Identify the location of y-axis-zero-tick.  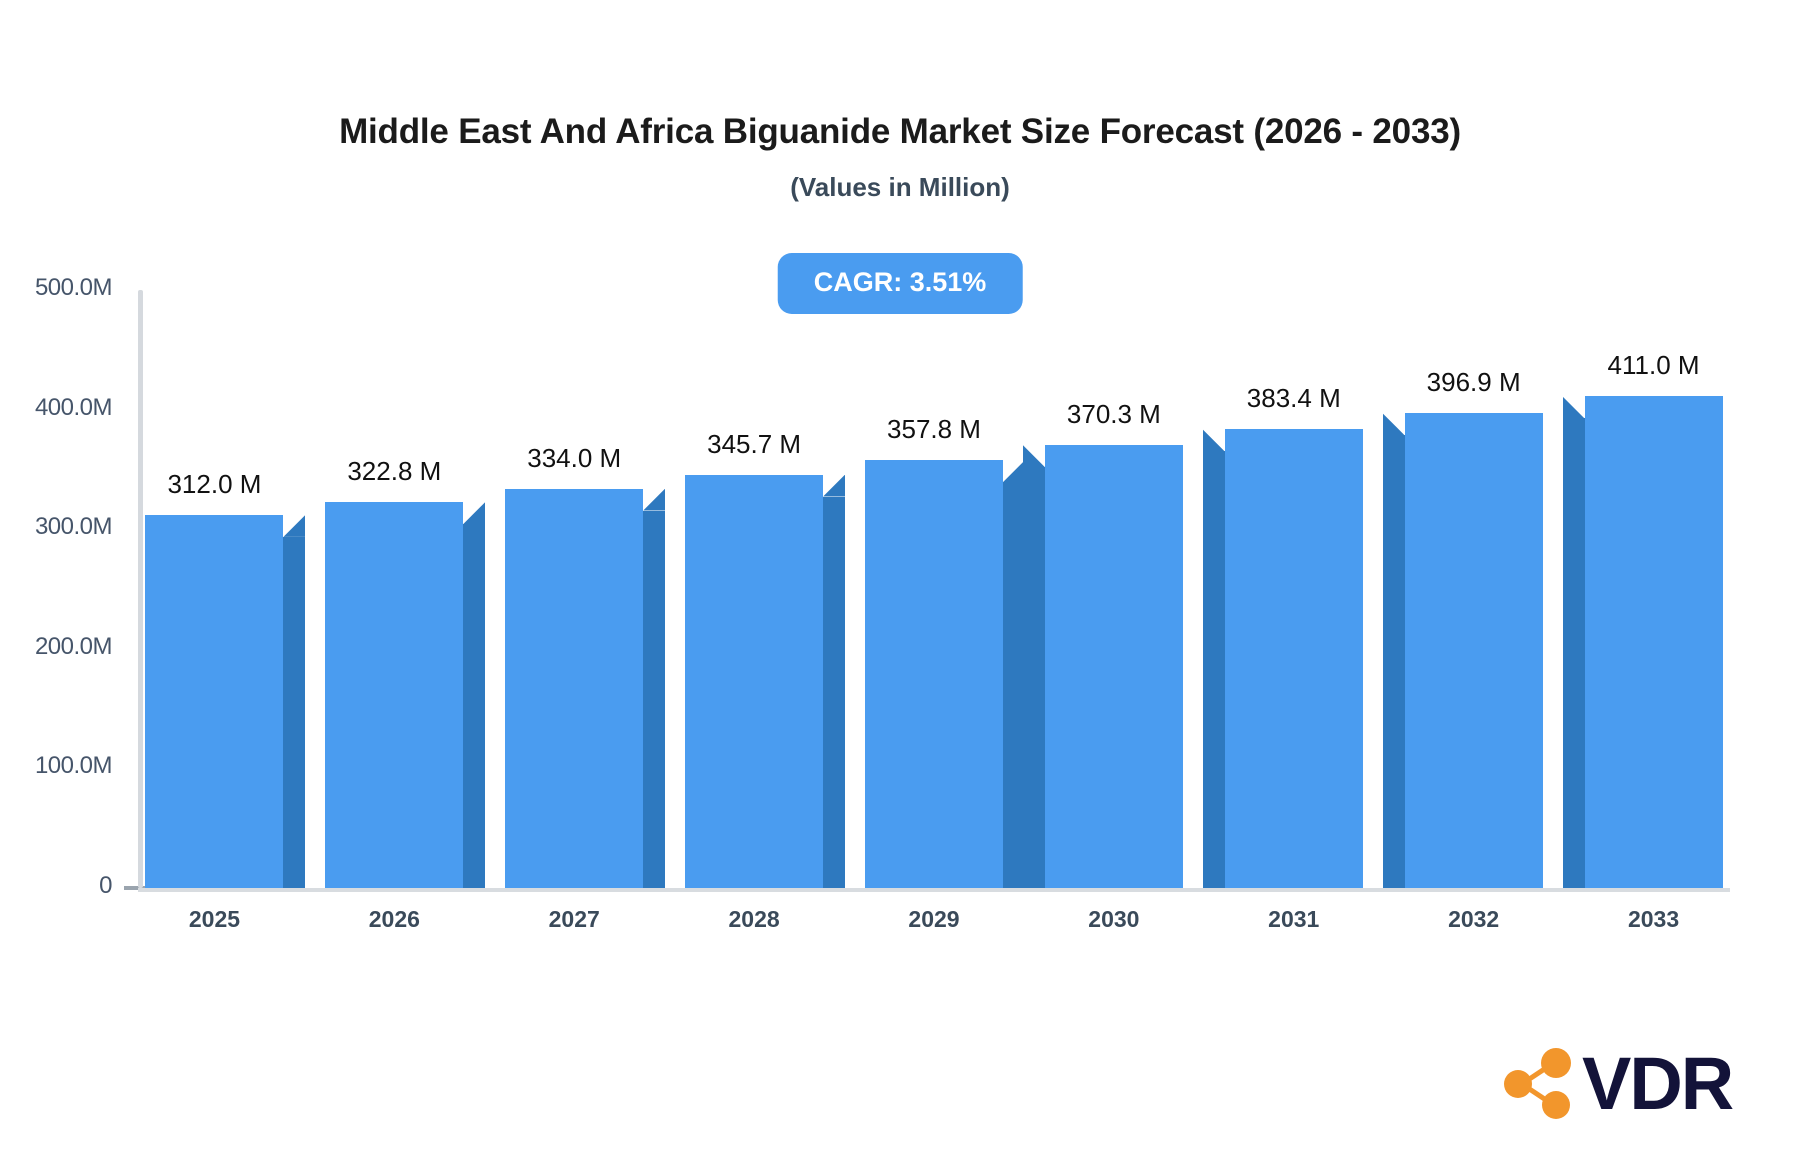
(137, 888).